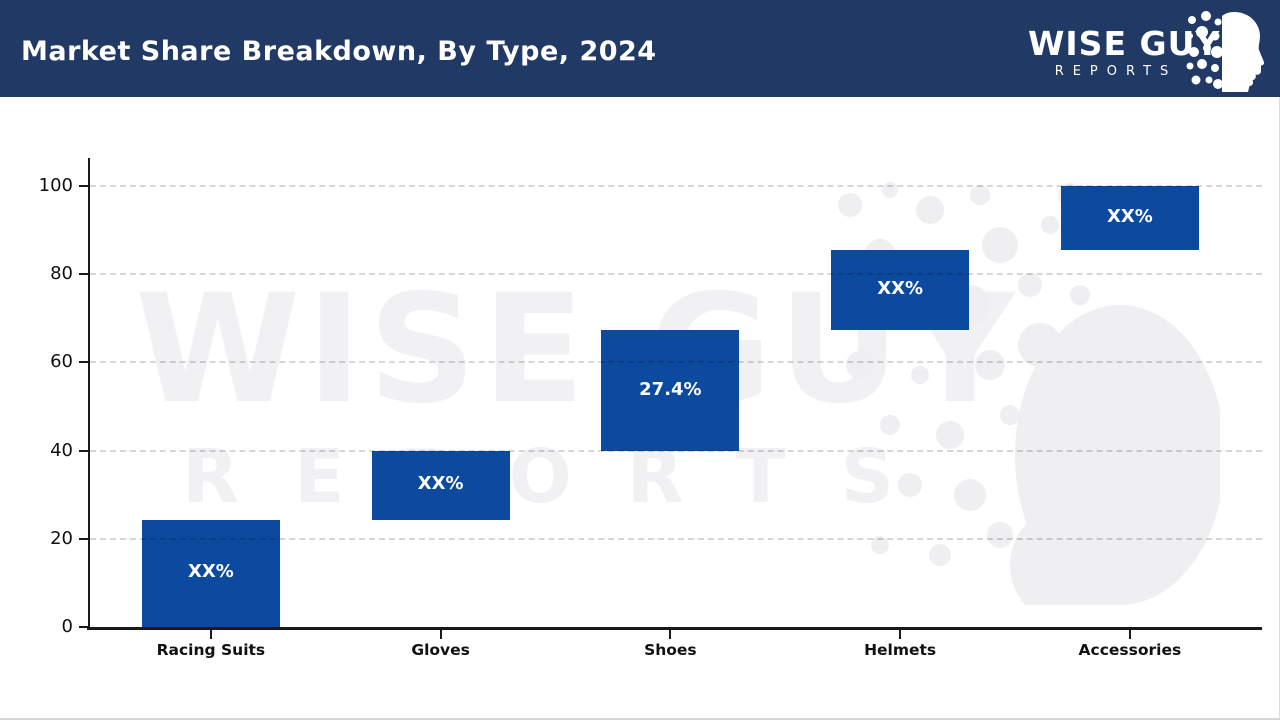 The width and height of the screenshot is (1280, 720). I want to click on page-title: Market Share Breakdown, By Type, 2024, so click(339, 51).